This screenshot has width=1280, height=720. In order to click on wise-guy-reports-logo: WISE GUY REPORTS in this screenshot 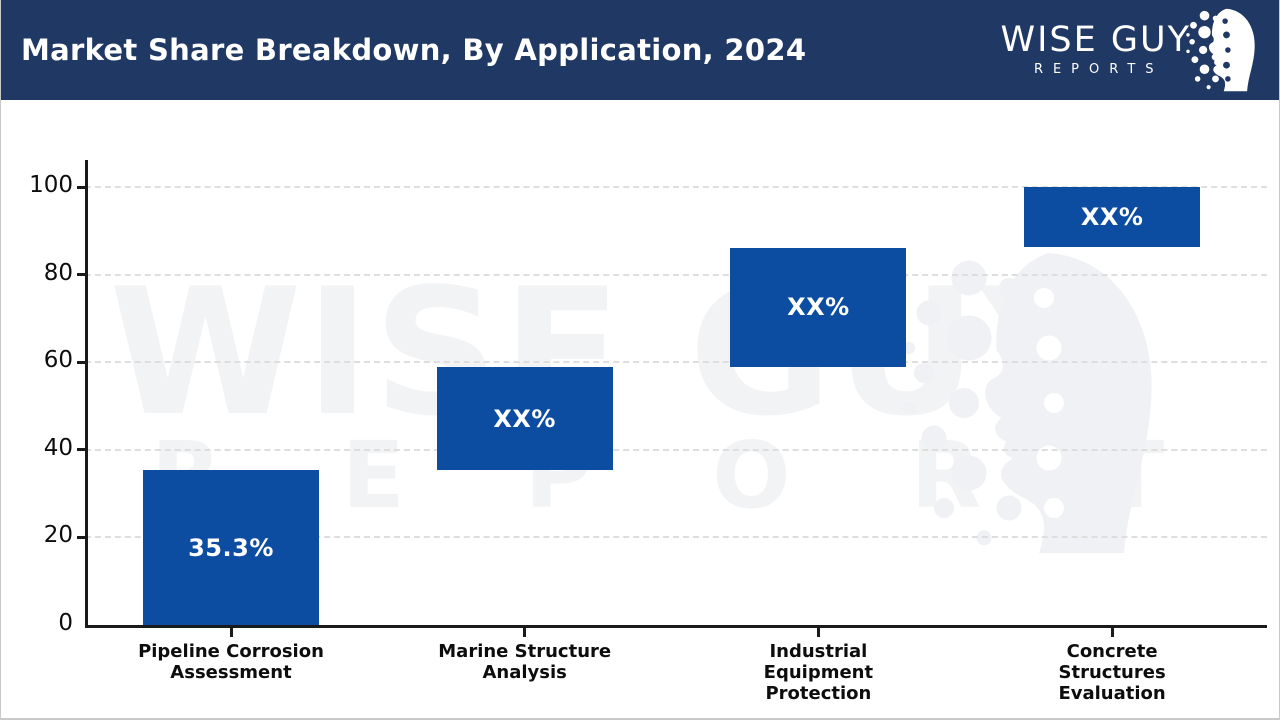, I will do `click(1139, 50)`.